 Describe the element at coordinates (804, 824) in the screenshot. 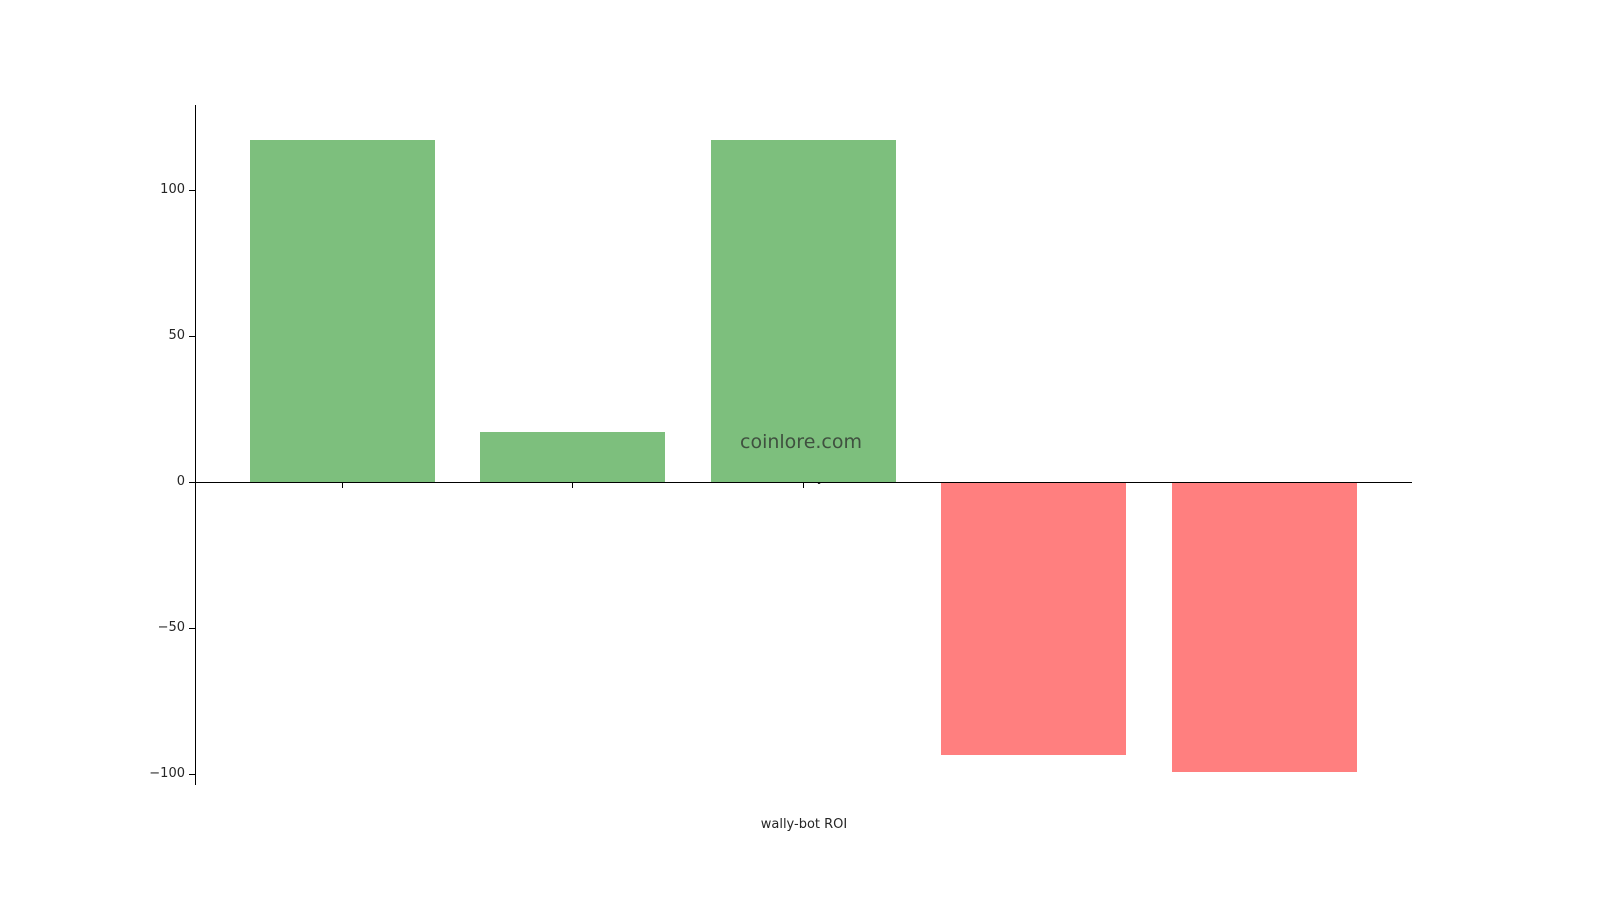

I see `chart-title: wally-bot ROI` at that location.